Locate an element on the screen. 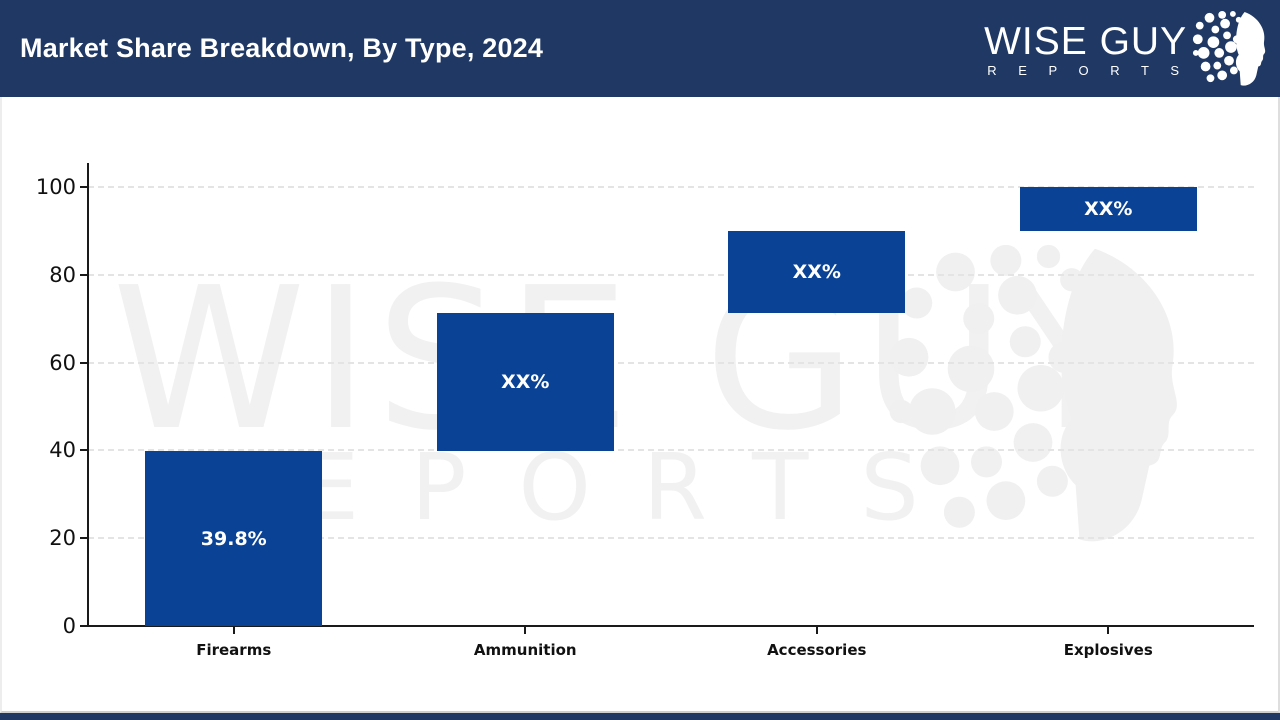 The width and height of the screenshot is (1280, 720). bar-segment-ammunition: XX% is located at coordinates (525, 382).